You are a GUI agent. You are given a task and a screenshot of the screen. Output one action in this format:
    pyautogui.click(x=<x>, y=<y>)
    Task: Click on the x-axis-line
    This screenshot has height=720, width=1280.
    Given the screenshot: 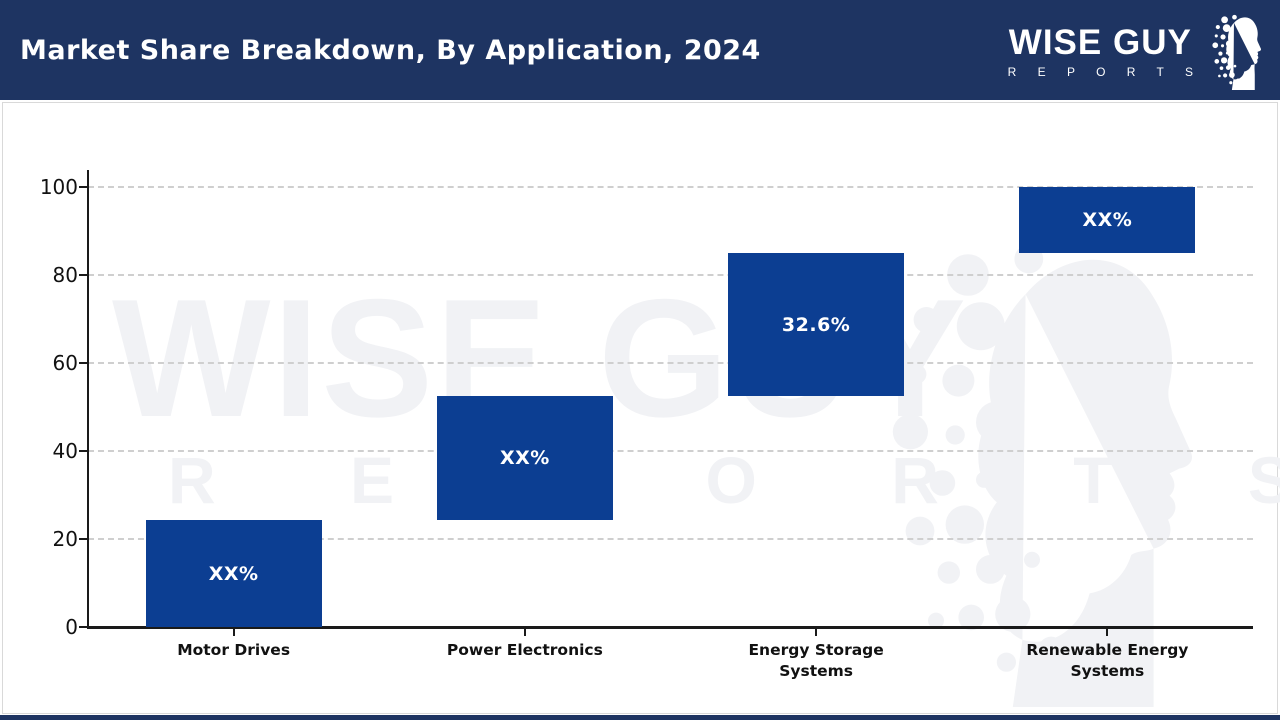 What is the action you would take?
    pyautogui.click(x=670, y=627)
    